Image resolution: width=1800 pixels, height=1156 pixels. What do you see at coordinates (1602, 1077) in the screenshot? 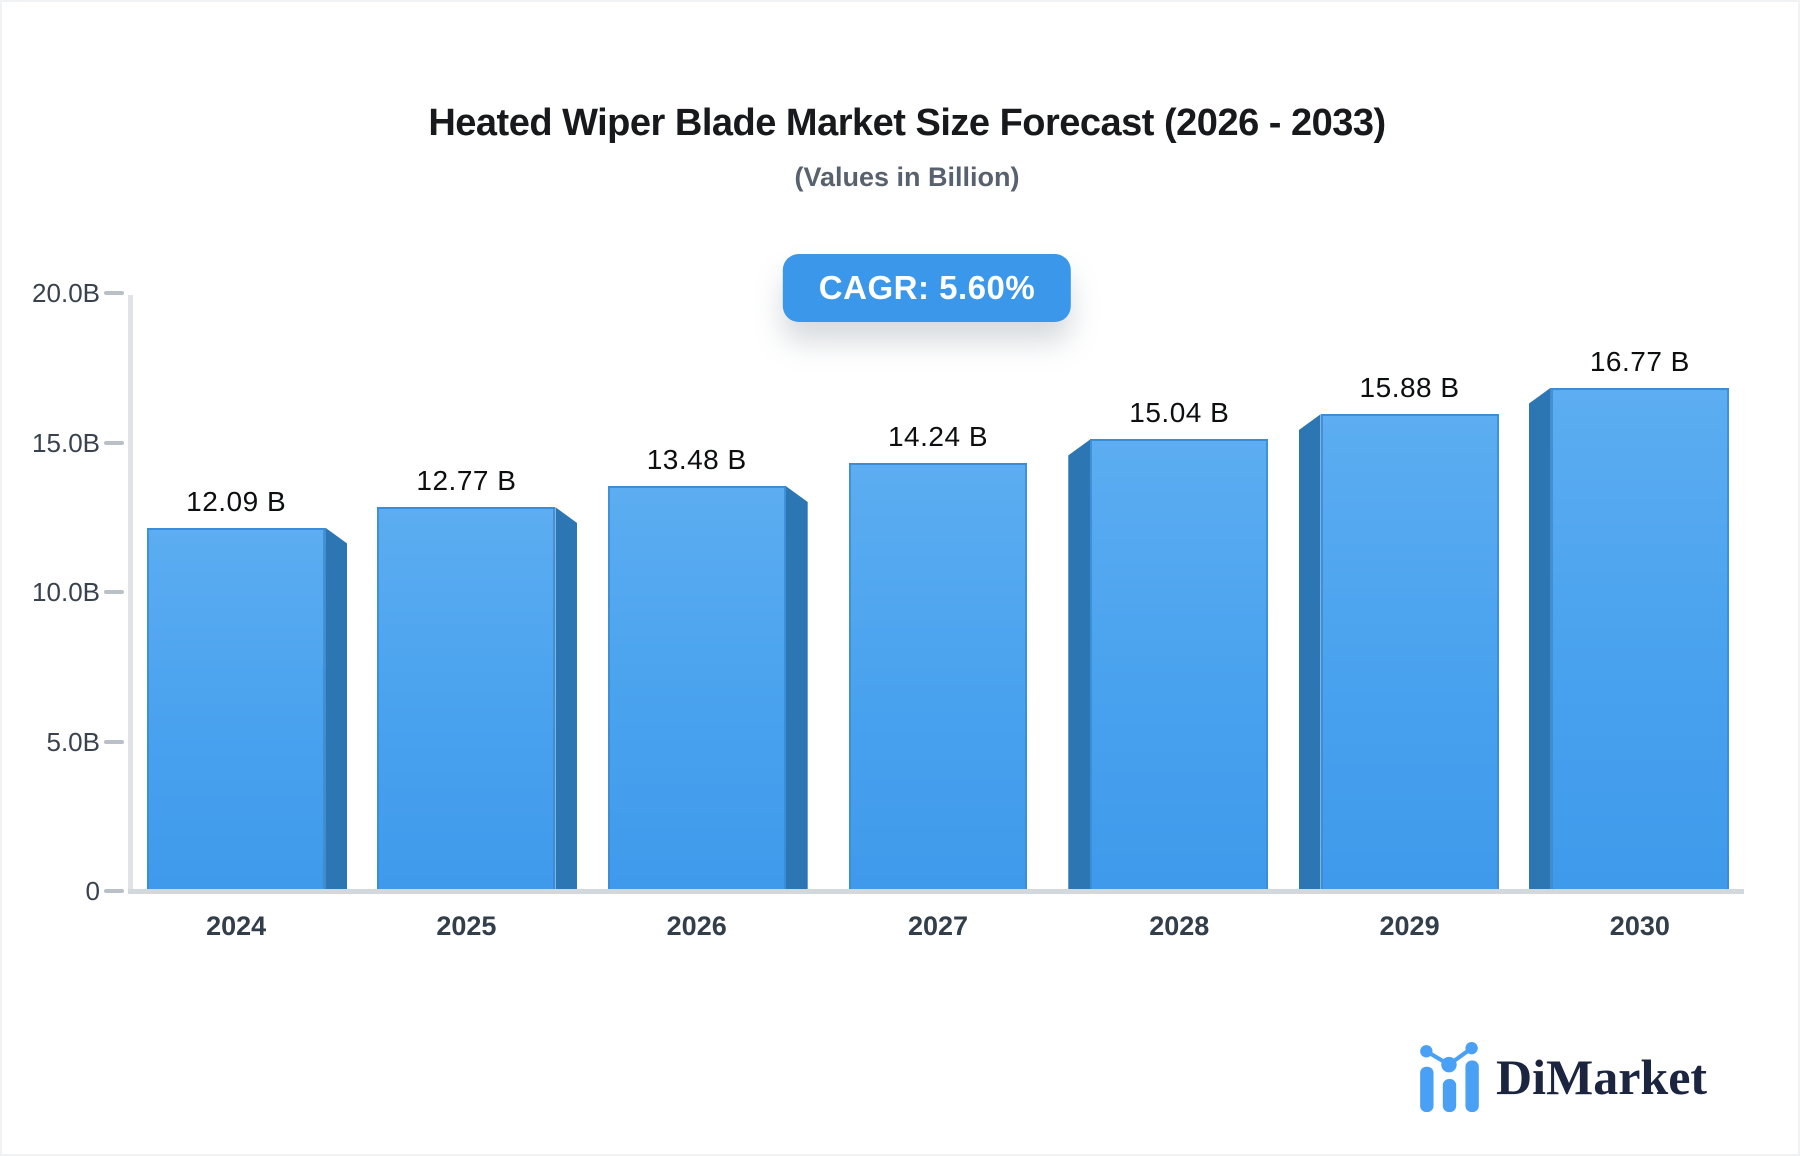
I see `logo-text: DiMarket` at bounding box center [1602, 1077].